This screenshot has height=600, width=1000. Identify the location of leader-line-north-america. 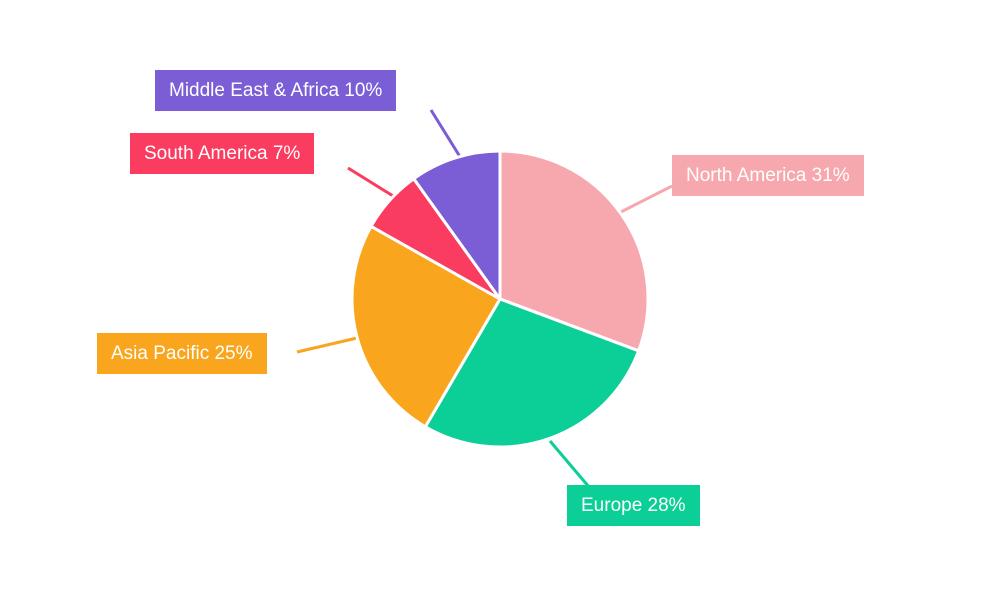
(644, 200).